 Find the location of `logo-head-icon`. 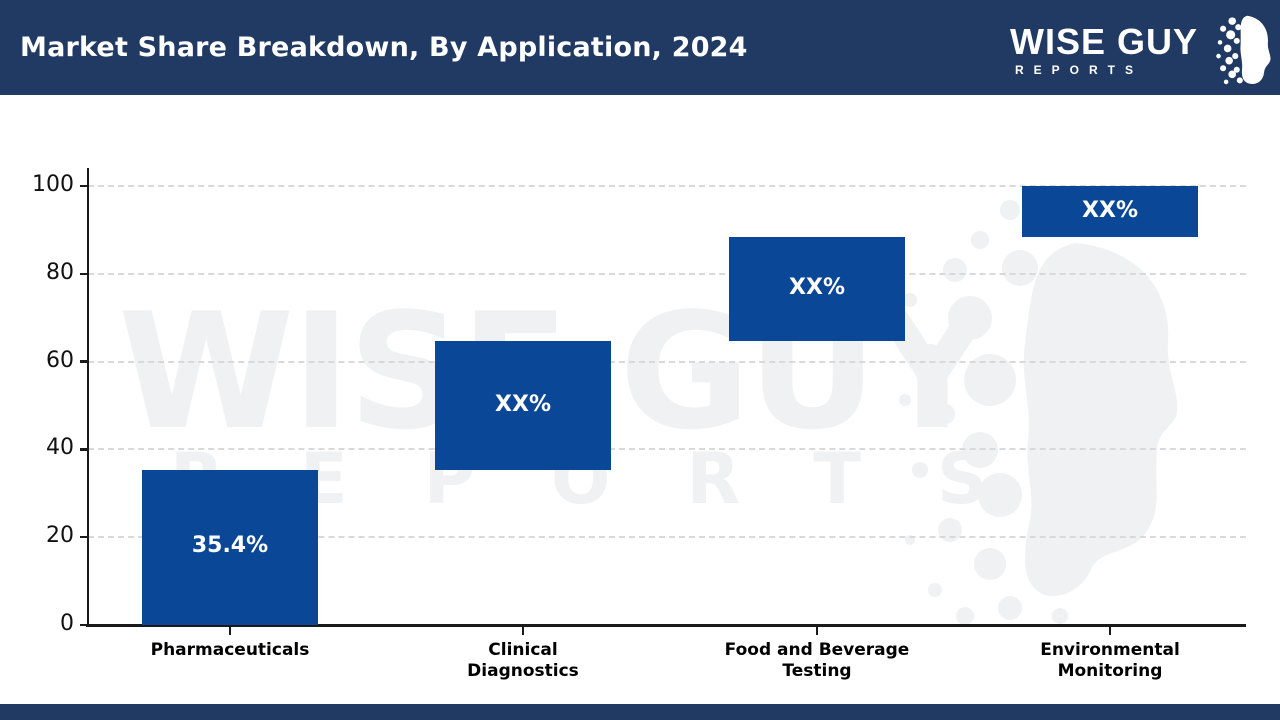

logo-head-icon is located at coordinates (1243, 50).